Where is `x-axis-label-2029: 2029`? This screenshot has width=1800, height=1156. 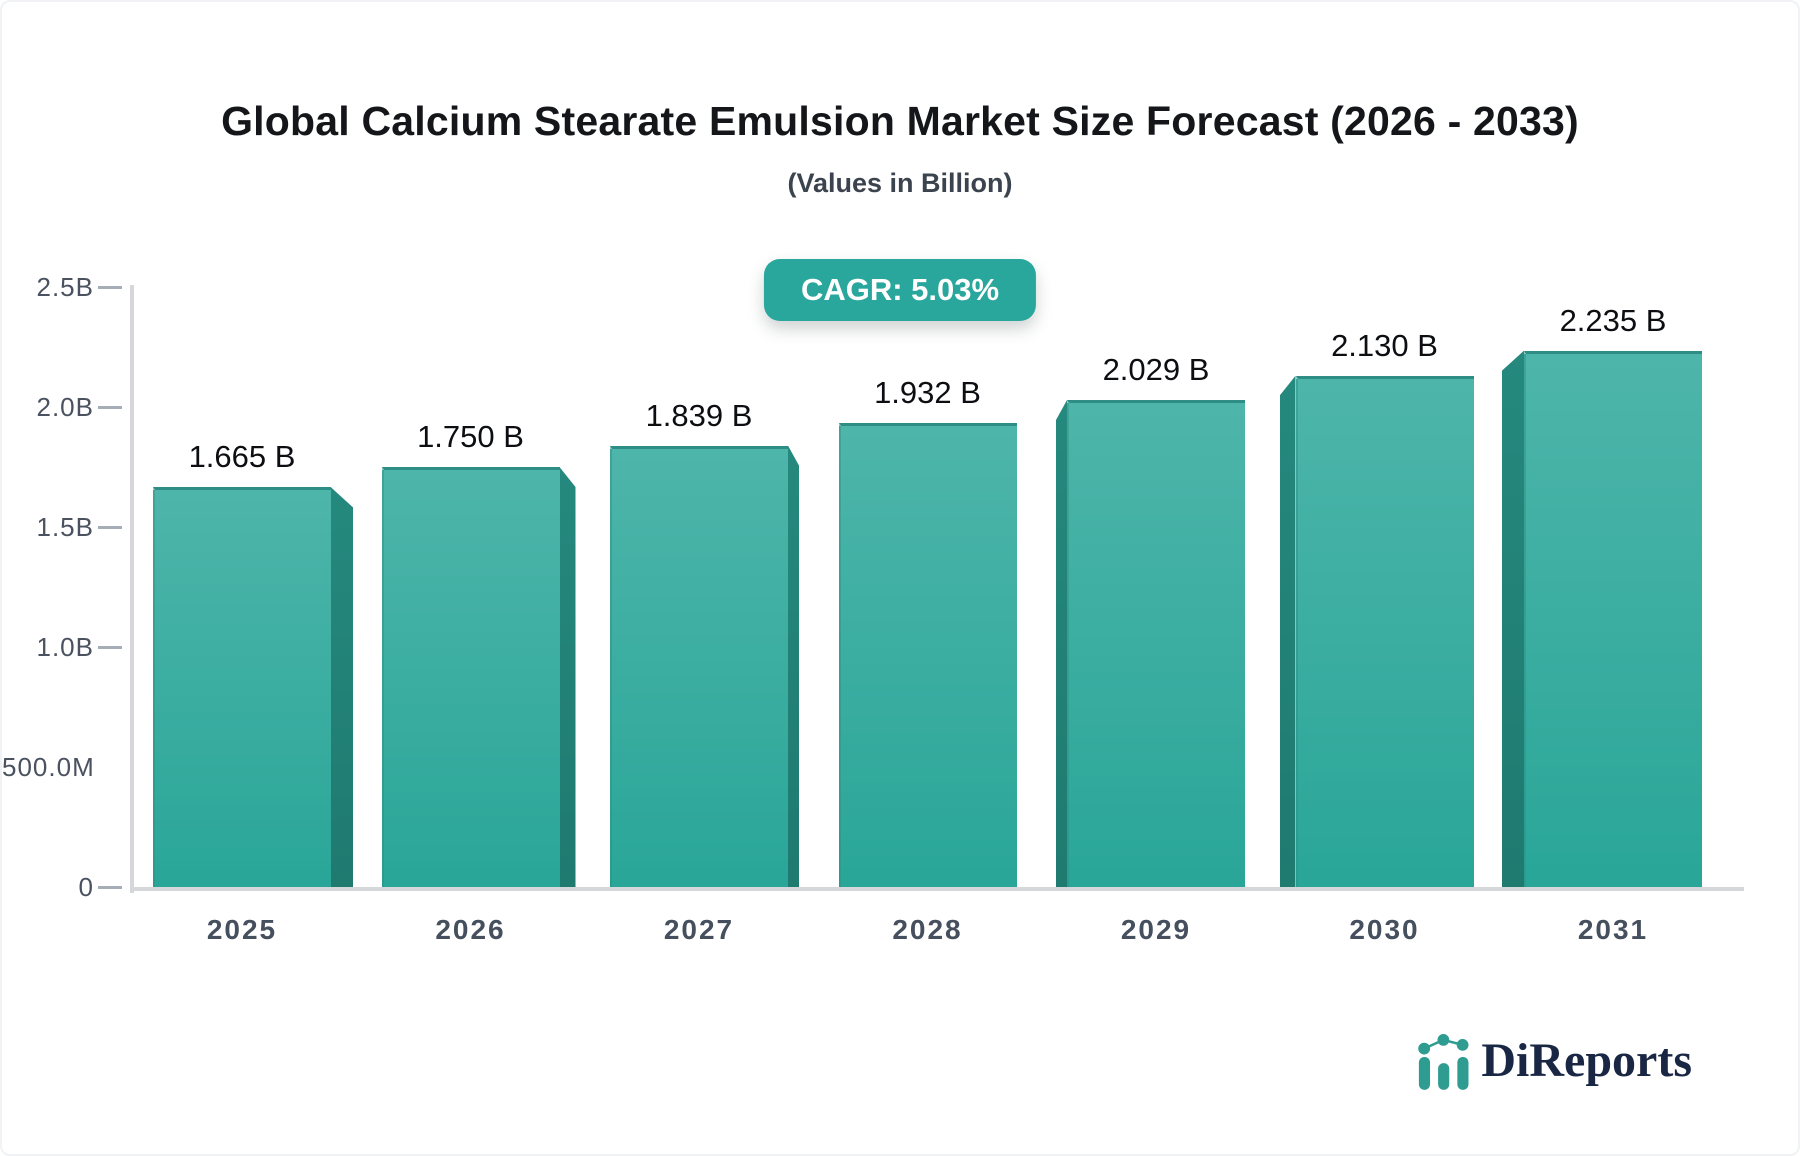
x-axis-label-2029: 2029 is located at coordinates (1156, 929).